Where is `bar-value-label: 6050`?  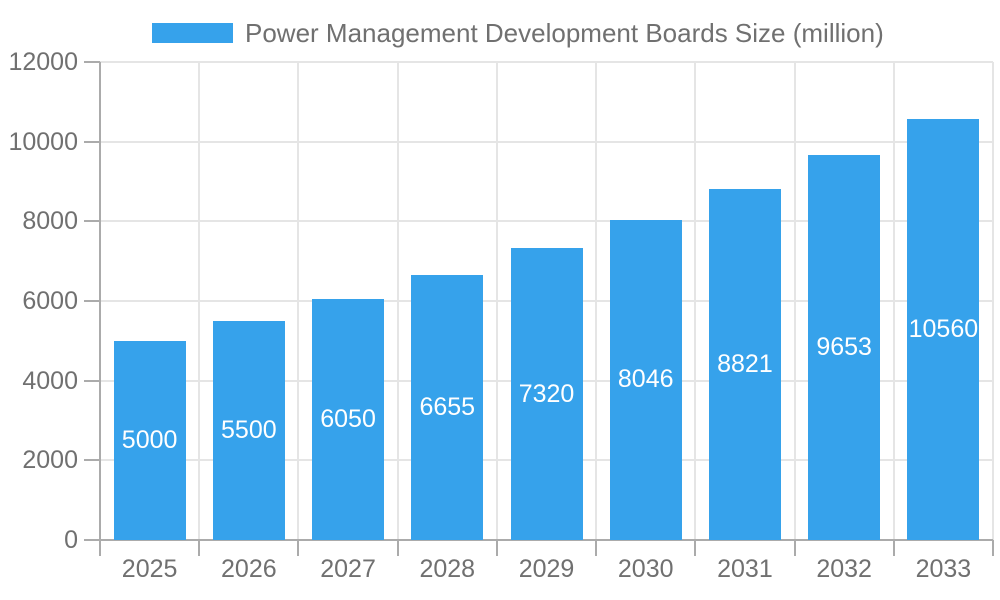
bar-value-label: 6050 is located at coordinates (348, 418).